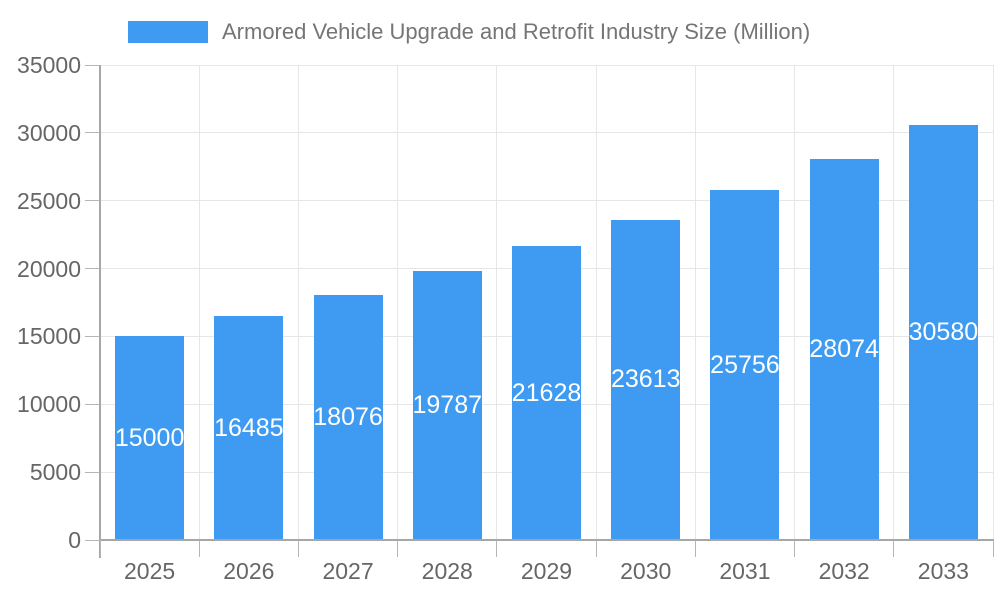  What do you see at coordinates (49, 65) in the screenshot?
I see `y-axis-tick-label: 35000` at bounding box center [49, 65].